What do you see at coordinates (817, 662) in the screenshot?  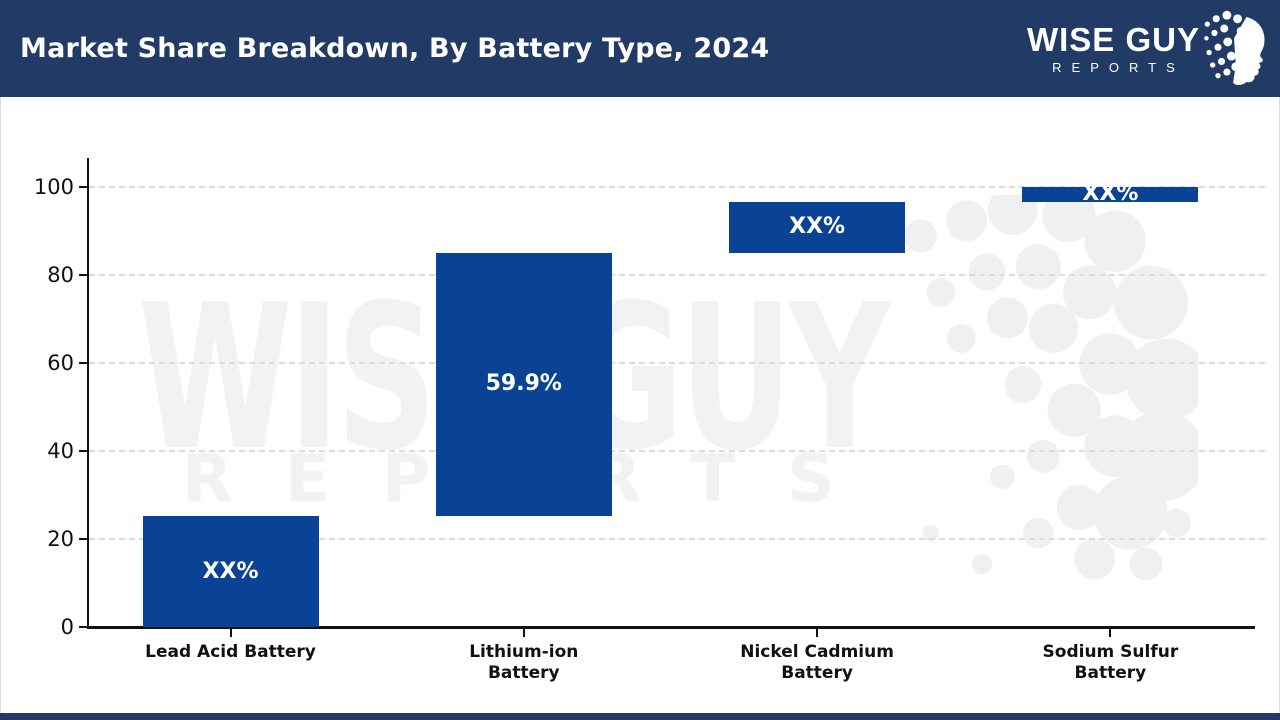 I see `x-category-label: Nickel Cadmium Battery` at bounding box center [817, 662].